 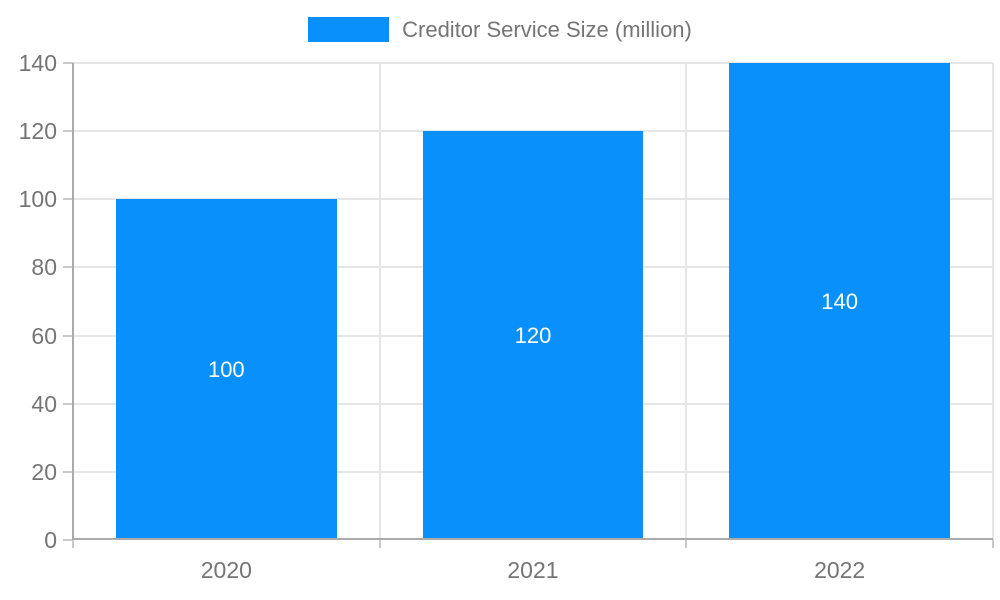 What do you see at coordinates (349, 29) in the screenshot?
I see `legend-swatch` at bounding box center [349, 29].